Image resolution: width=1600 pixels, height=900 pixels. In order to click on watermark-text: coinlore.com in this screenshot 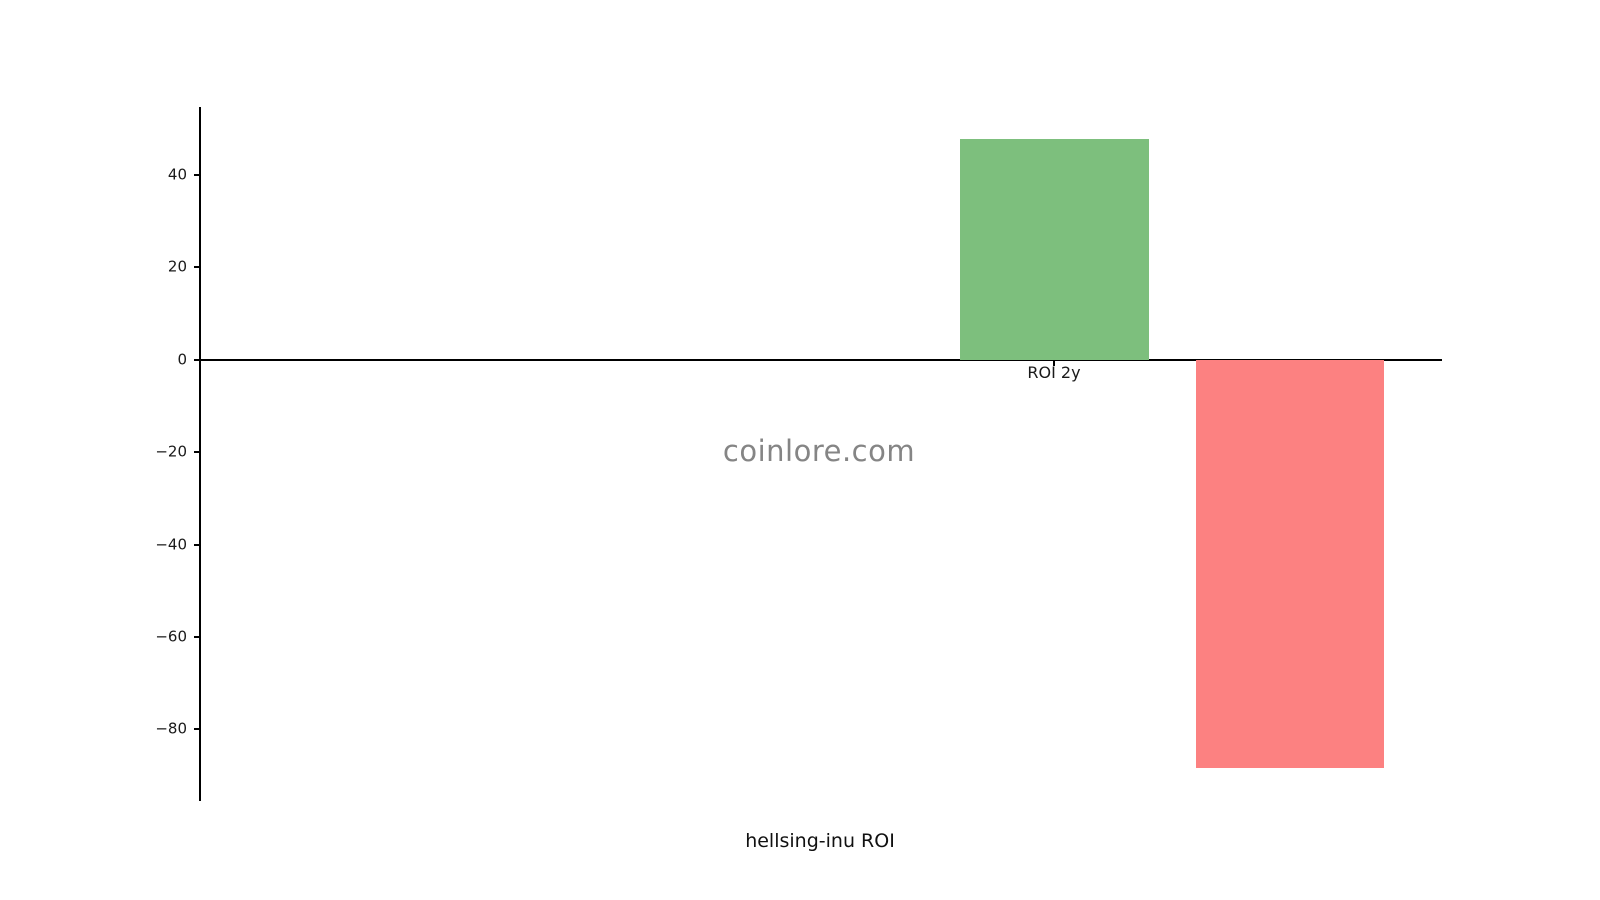, I will do `click(819, 451)`.